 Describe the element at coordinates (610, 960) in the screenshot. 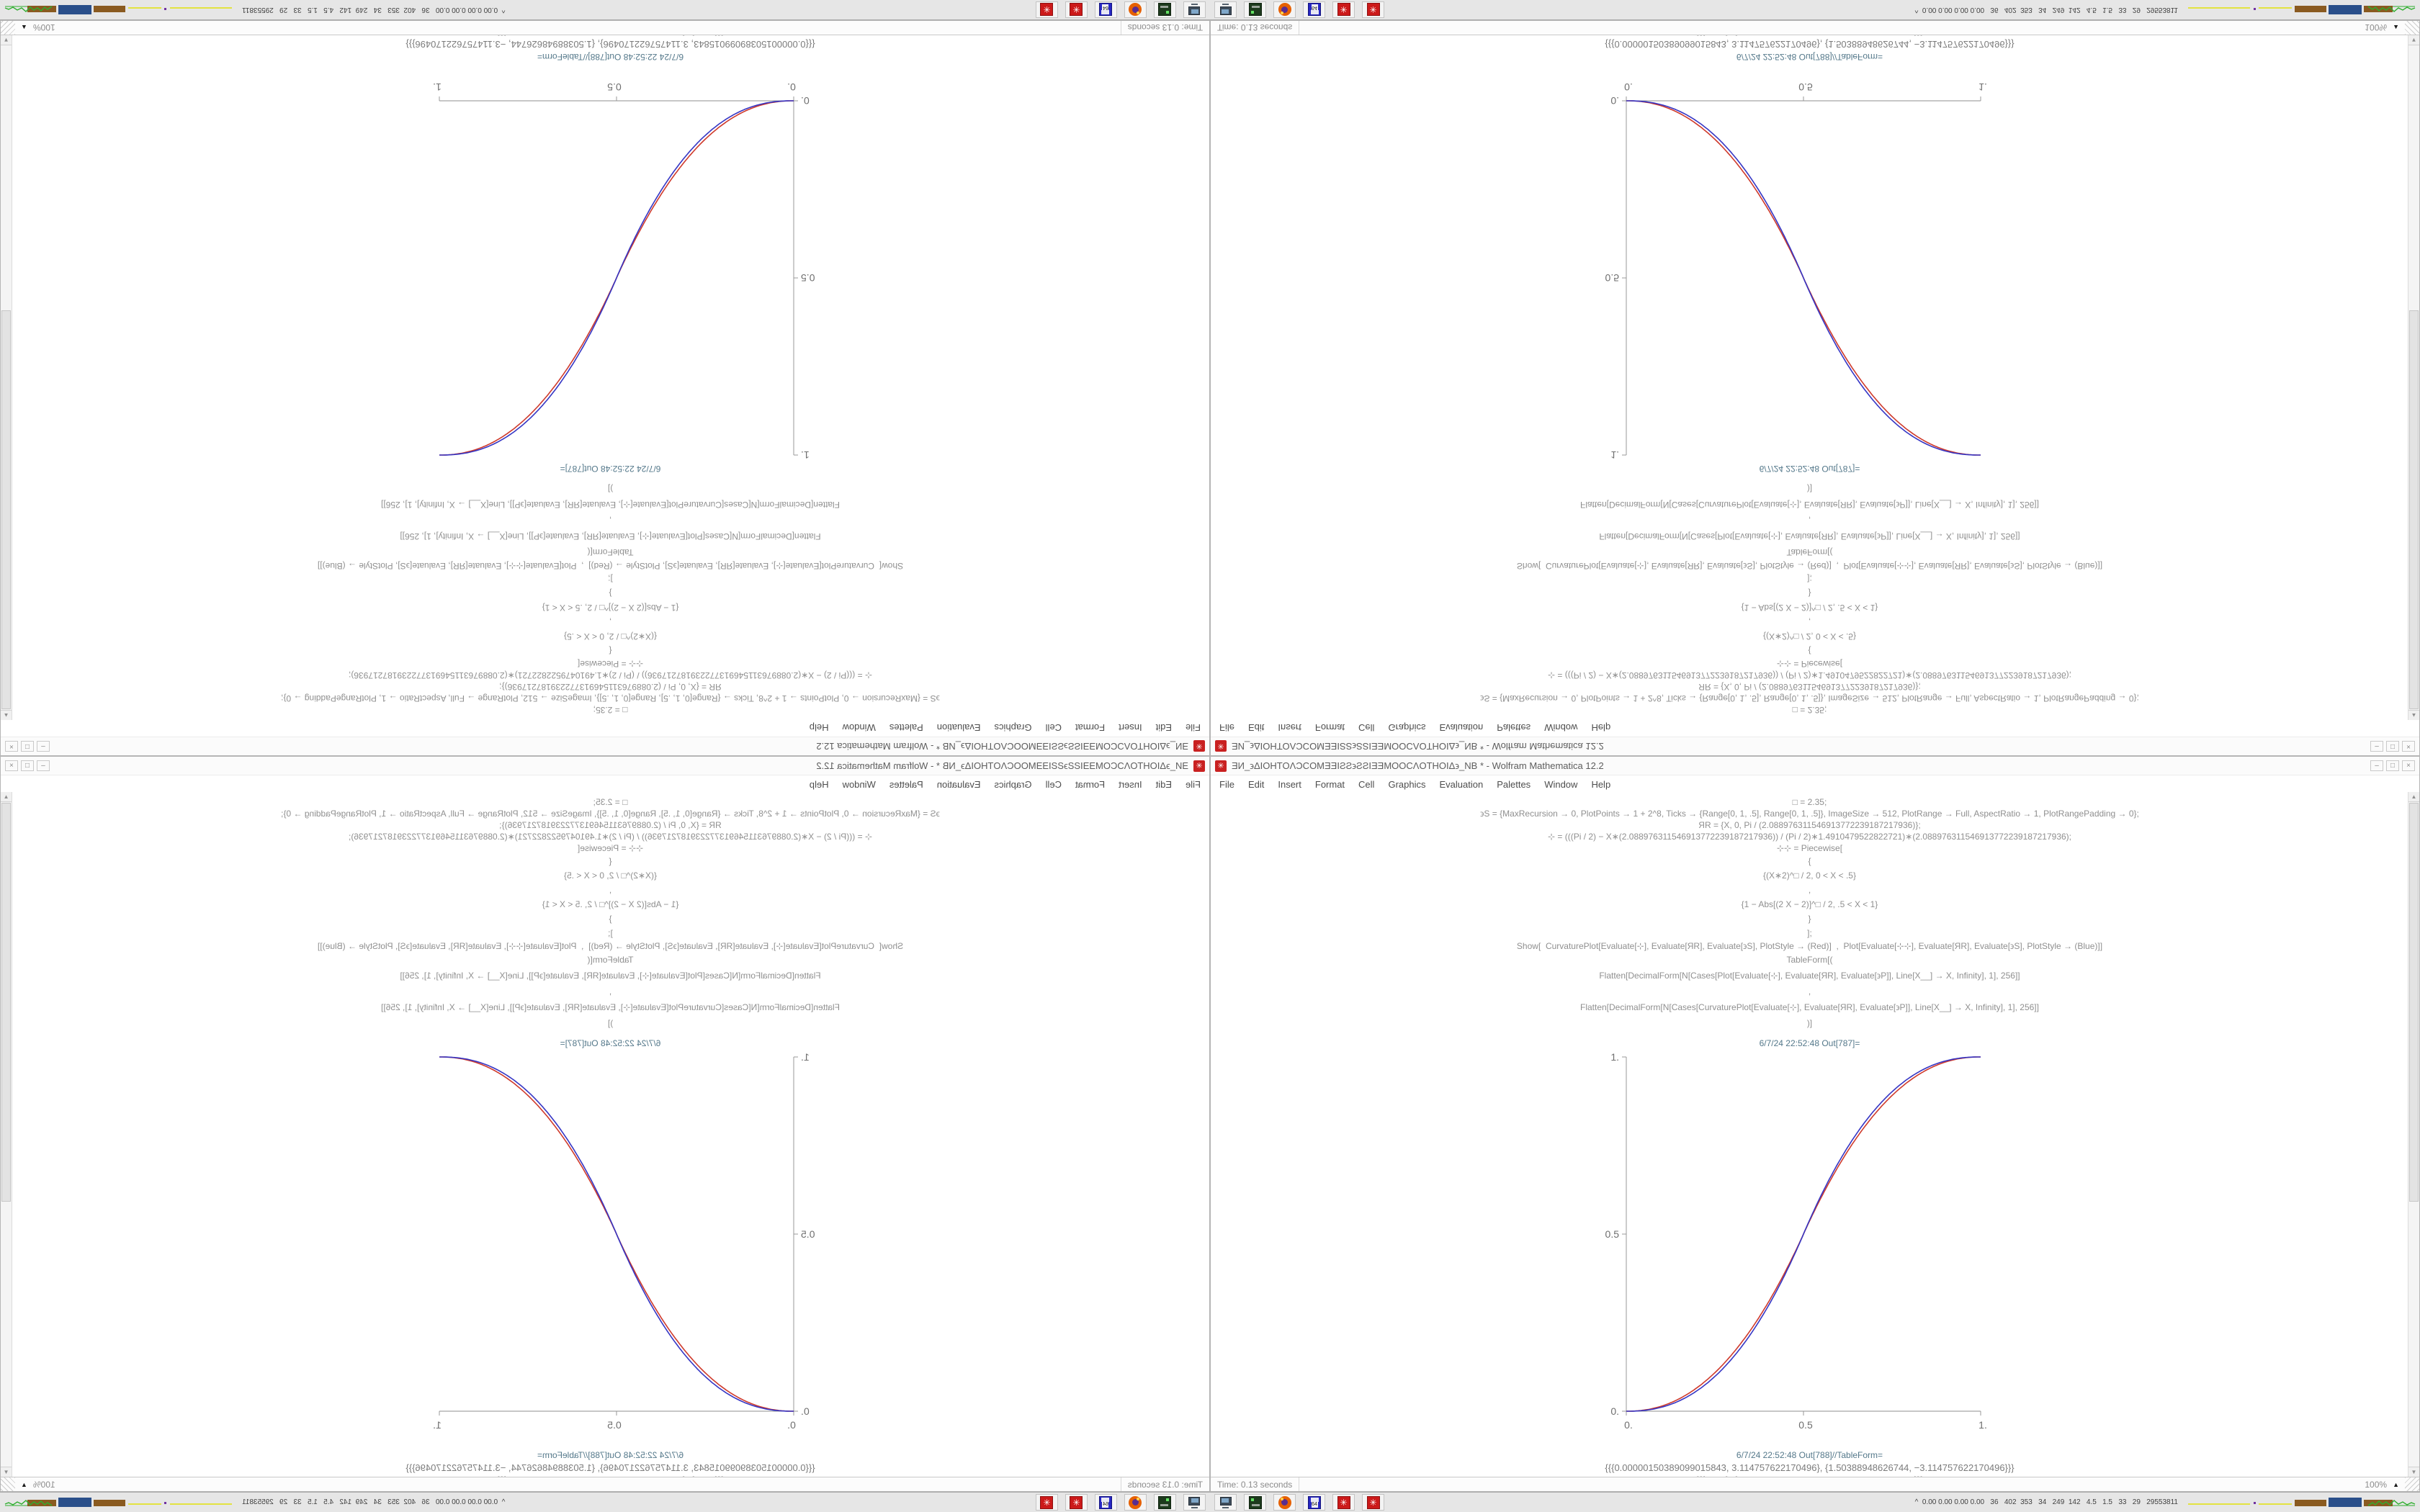

I see `code-line: TableForm[(` at that location.